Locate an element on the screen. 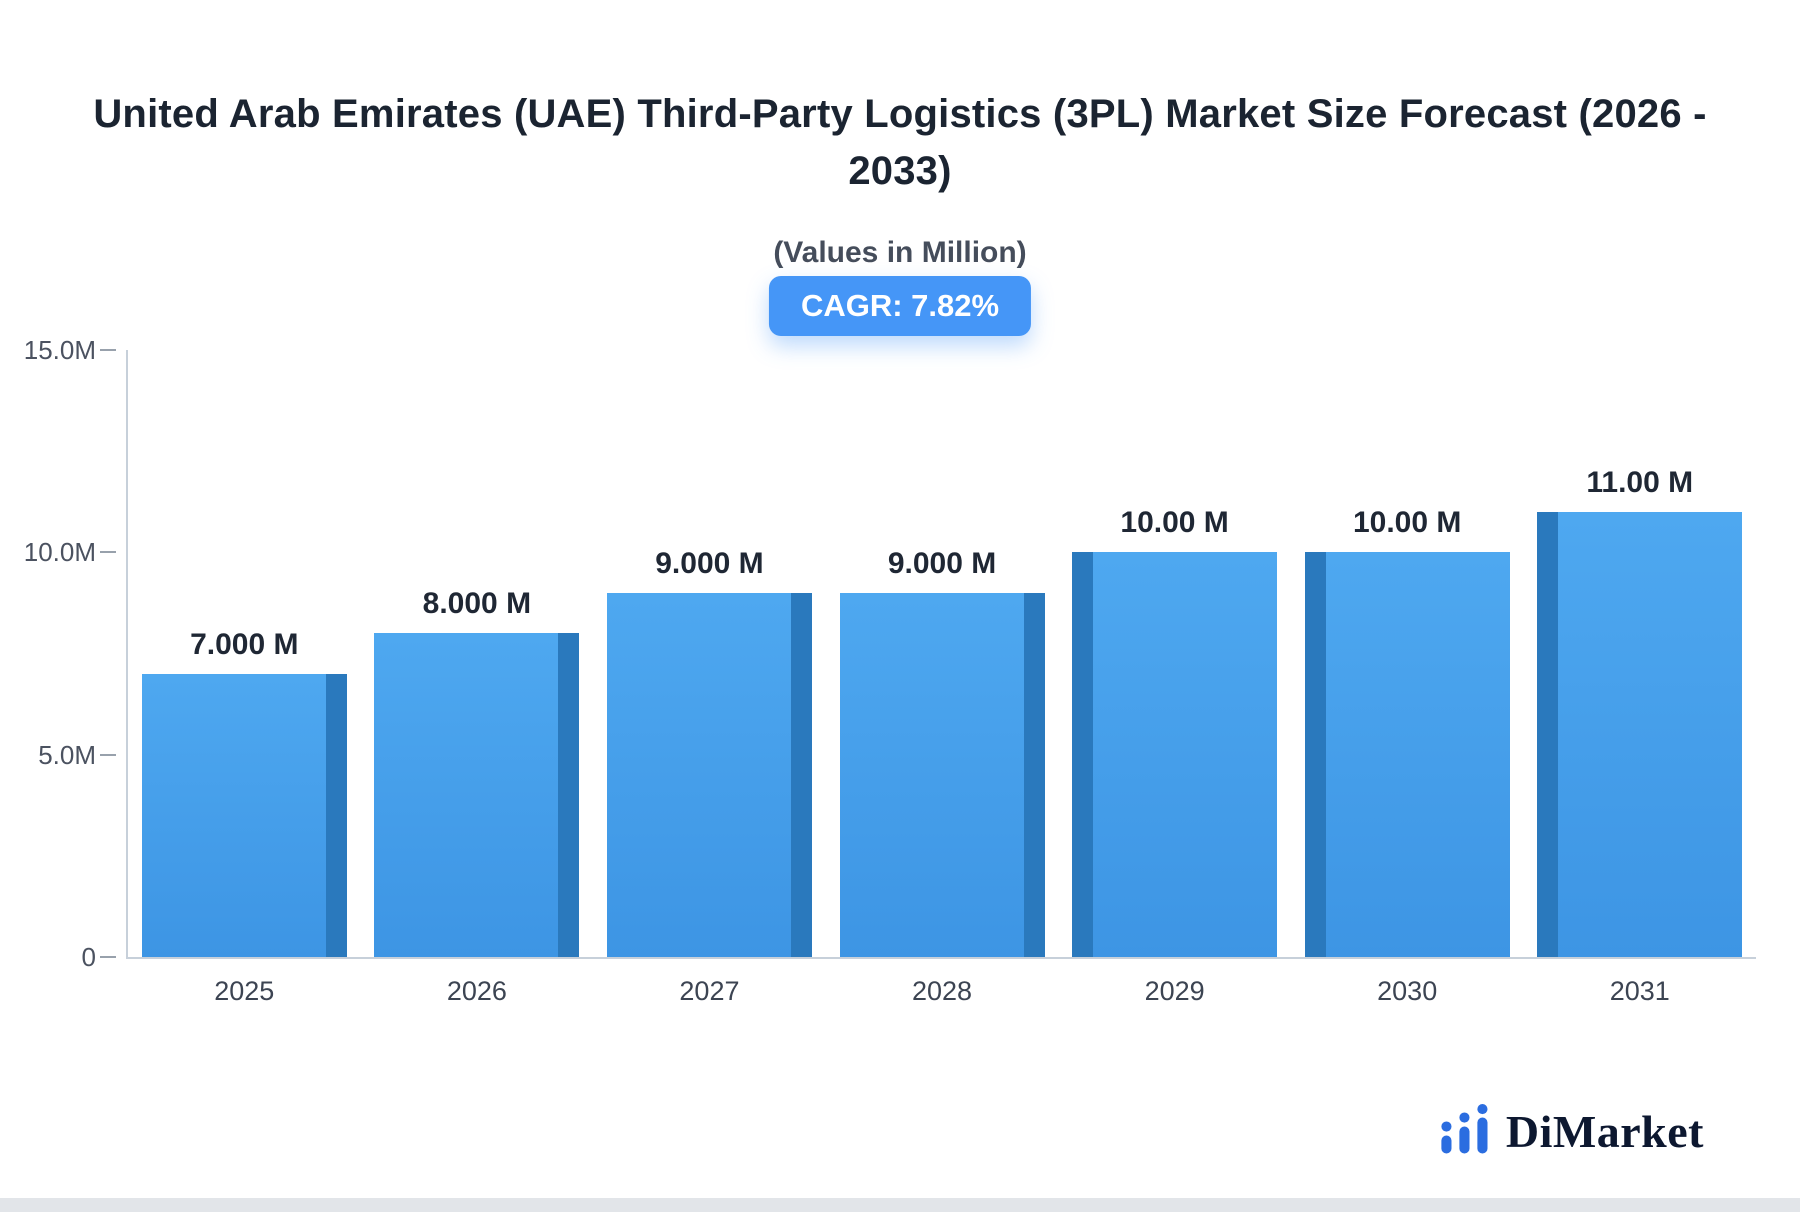  y-axis-tick-label: 5.0M is located at coordinates (67, 754).